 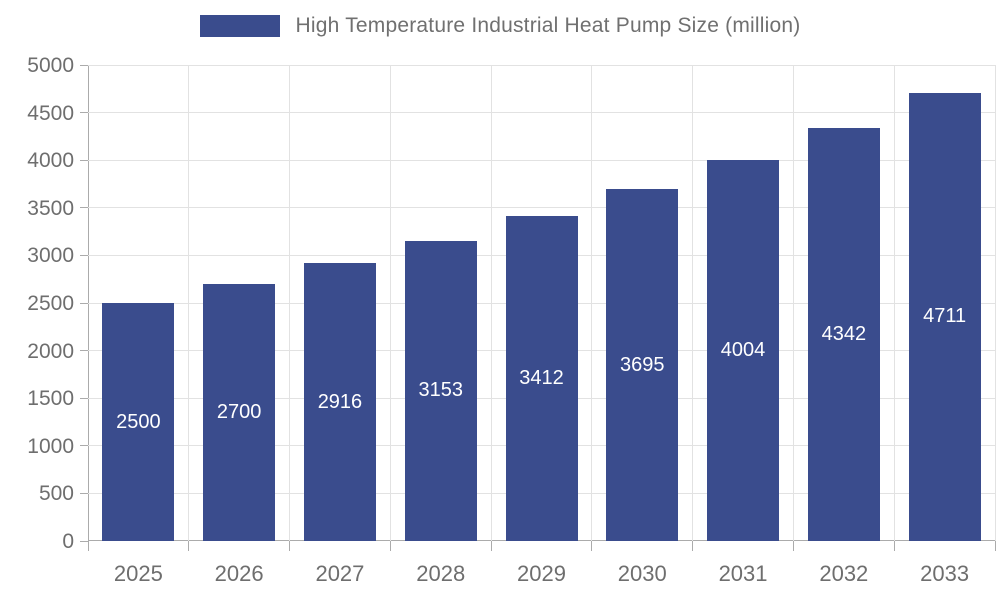 What do you see at coordinates (541, 573) in the screenshot?
I see `x-axis-label-2029: 2029` at bounding box center [541, 573].